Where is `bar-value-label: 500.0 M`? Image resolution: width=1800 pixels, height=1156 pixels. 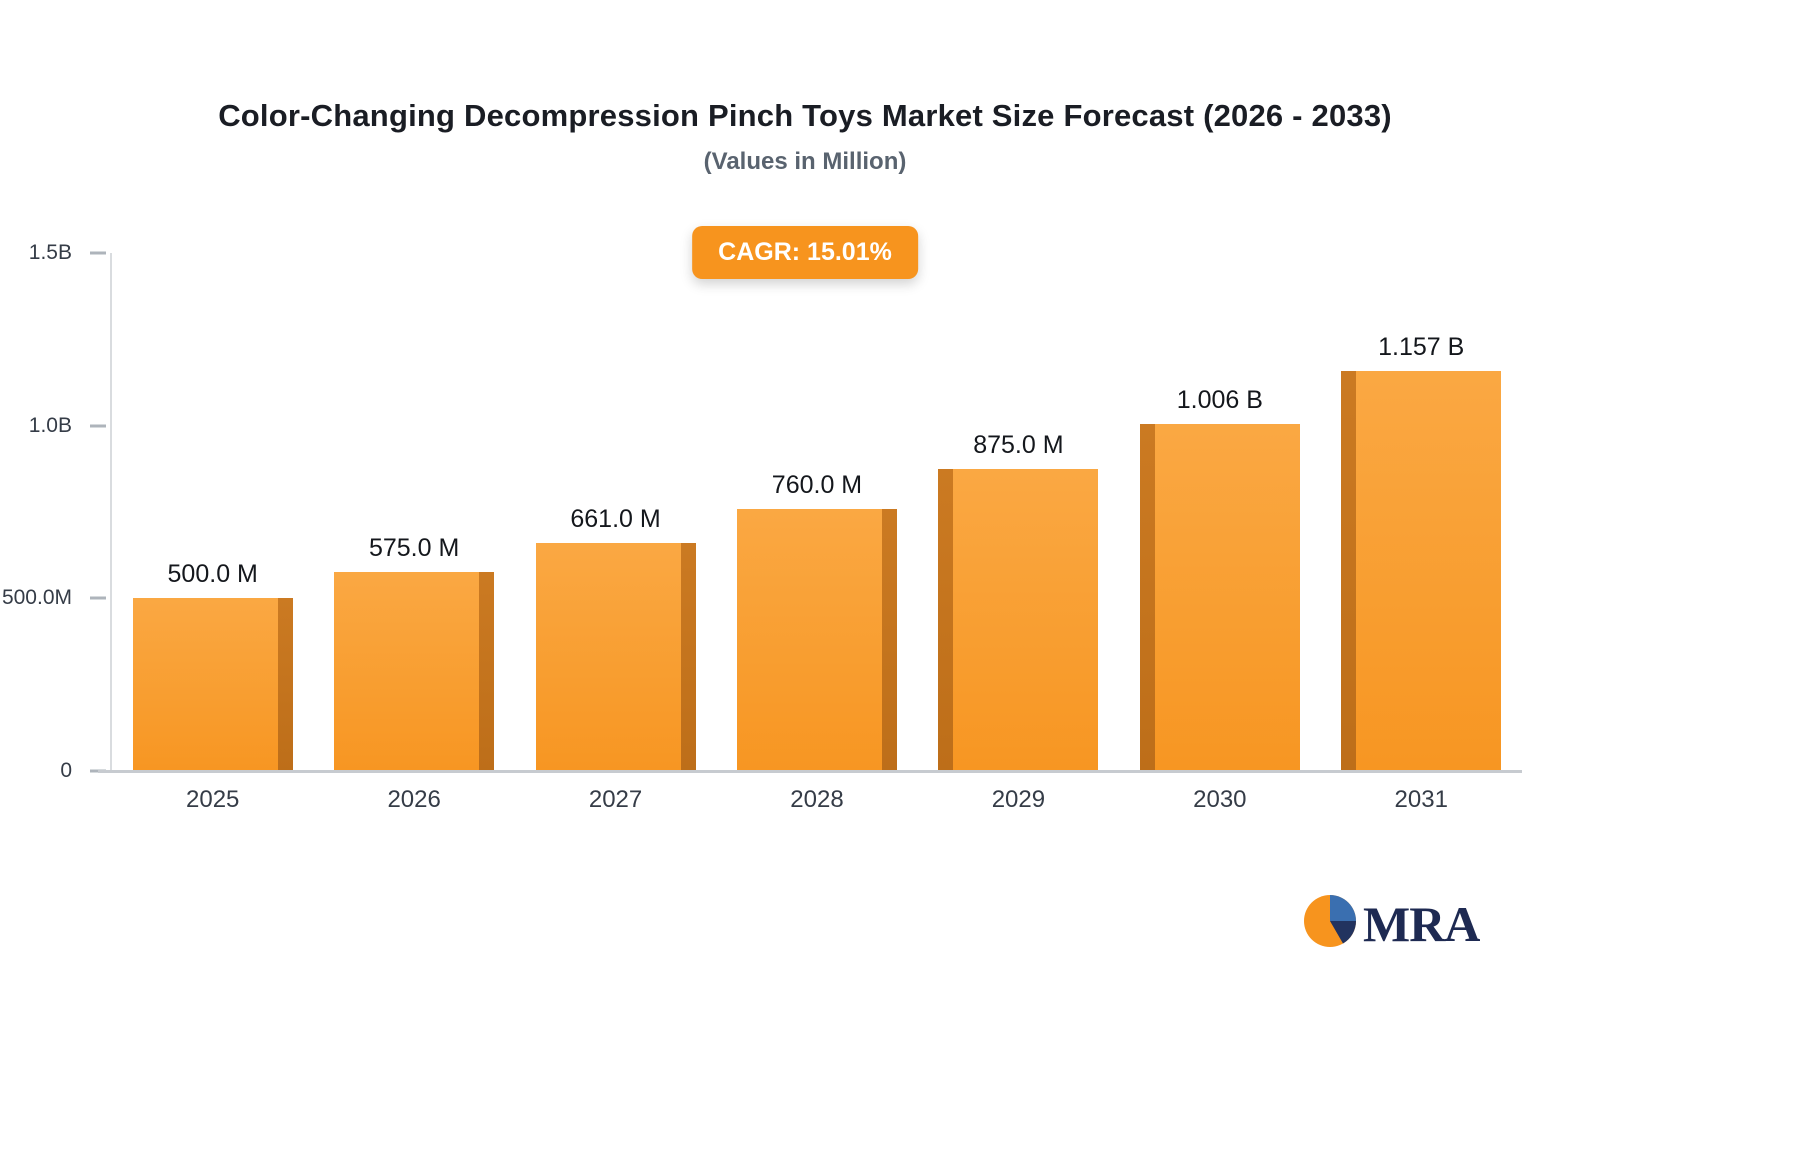 bar-value-label: 500.0 M is located at coordinates (212, 574).